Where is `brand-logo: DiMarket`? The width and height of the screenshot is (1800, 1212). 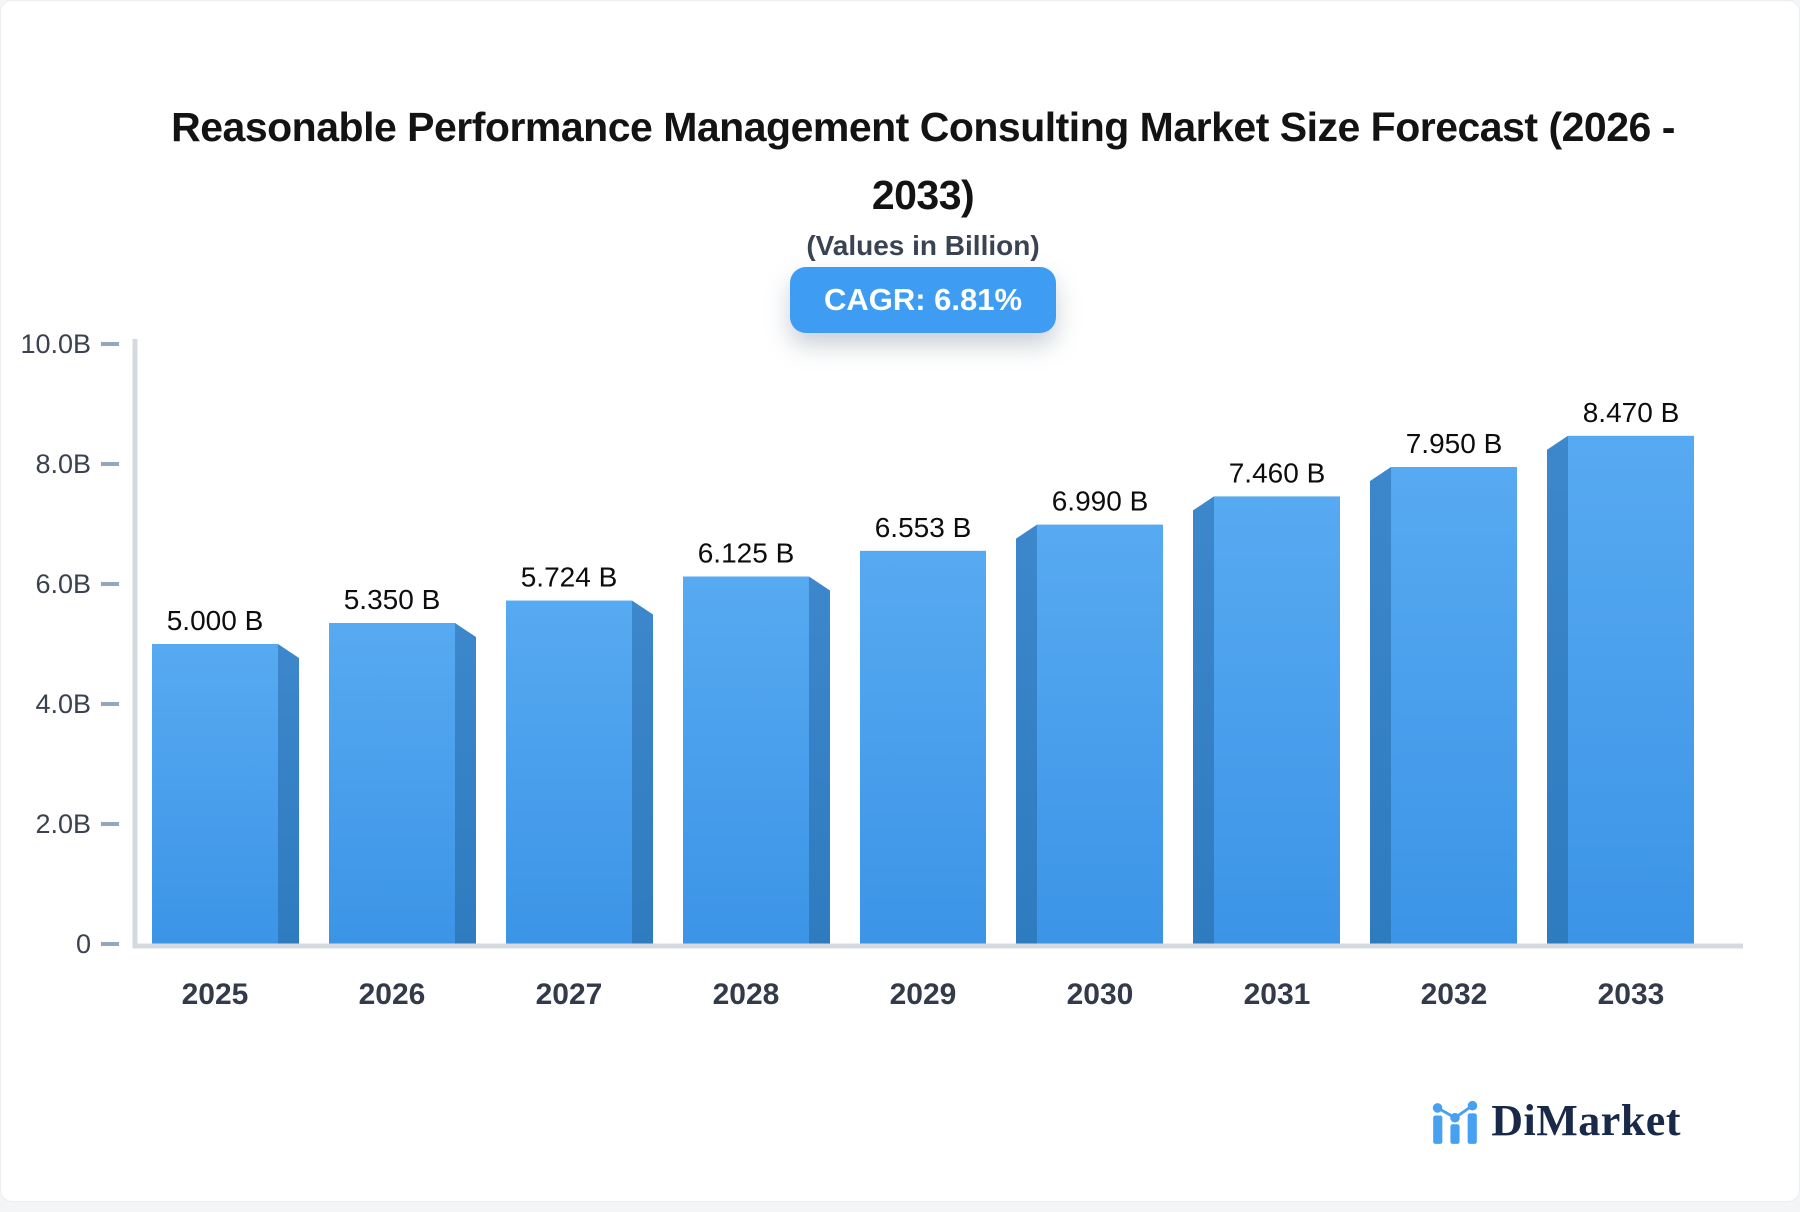
brand-logo: DiMarket is located at coordinates (1556, 1120).